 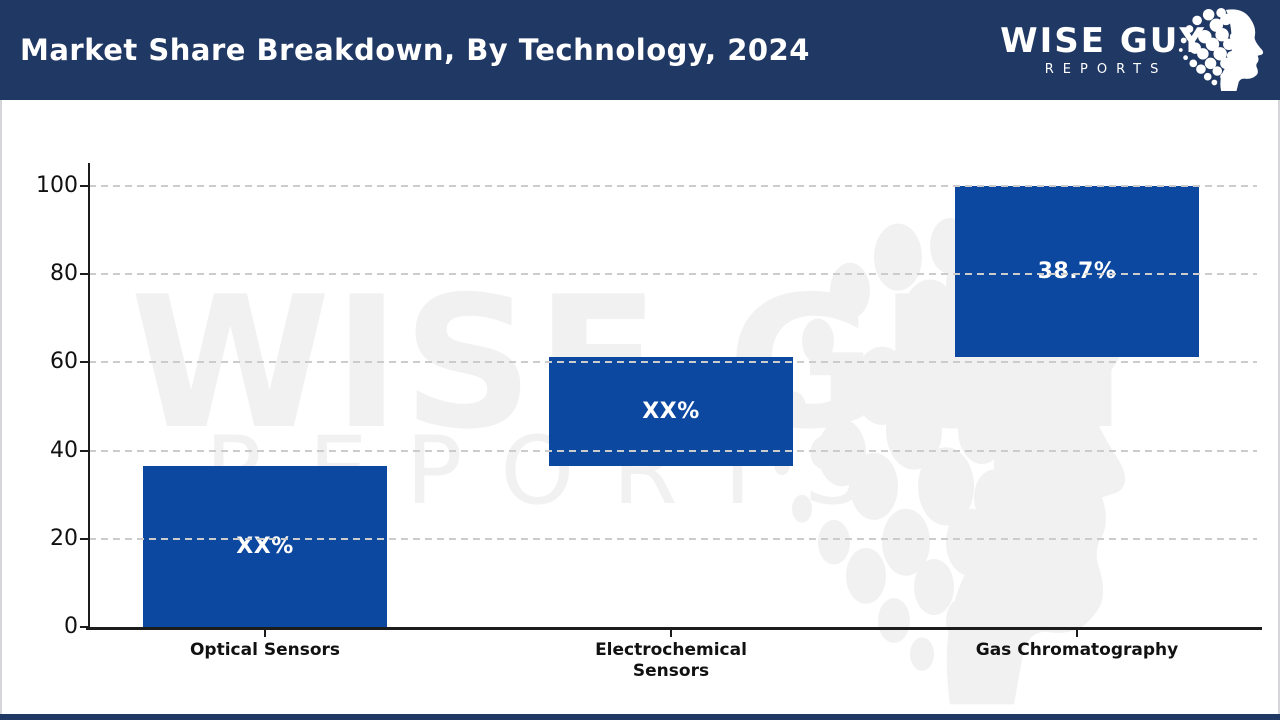 What do you see at coordinates (674, 628) in the screenshot?
I see `x-axis-line` at bounding box center [674, 628].